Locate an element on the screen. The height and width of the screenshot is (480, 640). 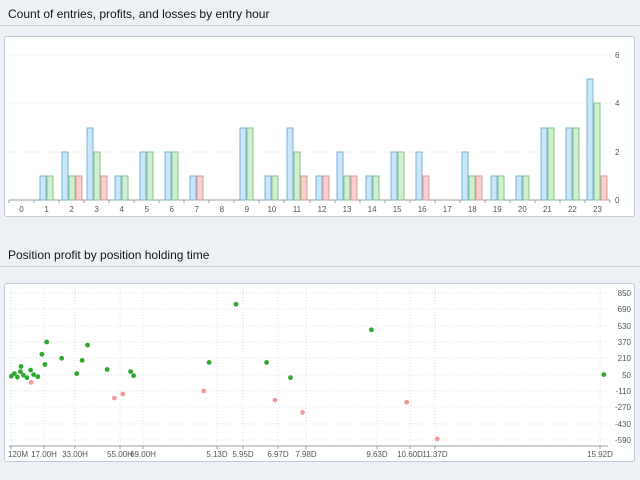
x-axis-label: 1 is located at coordinates (46, 209).